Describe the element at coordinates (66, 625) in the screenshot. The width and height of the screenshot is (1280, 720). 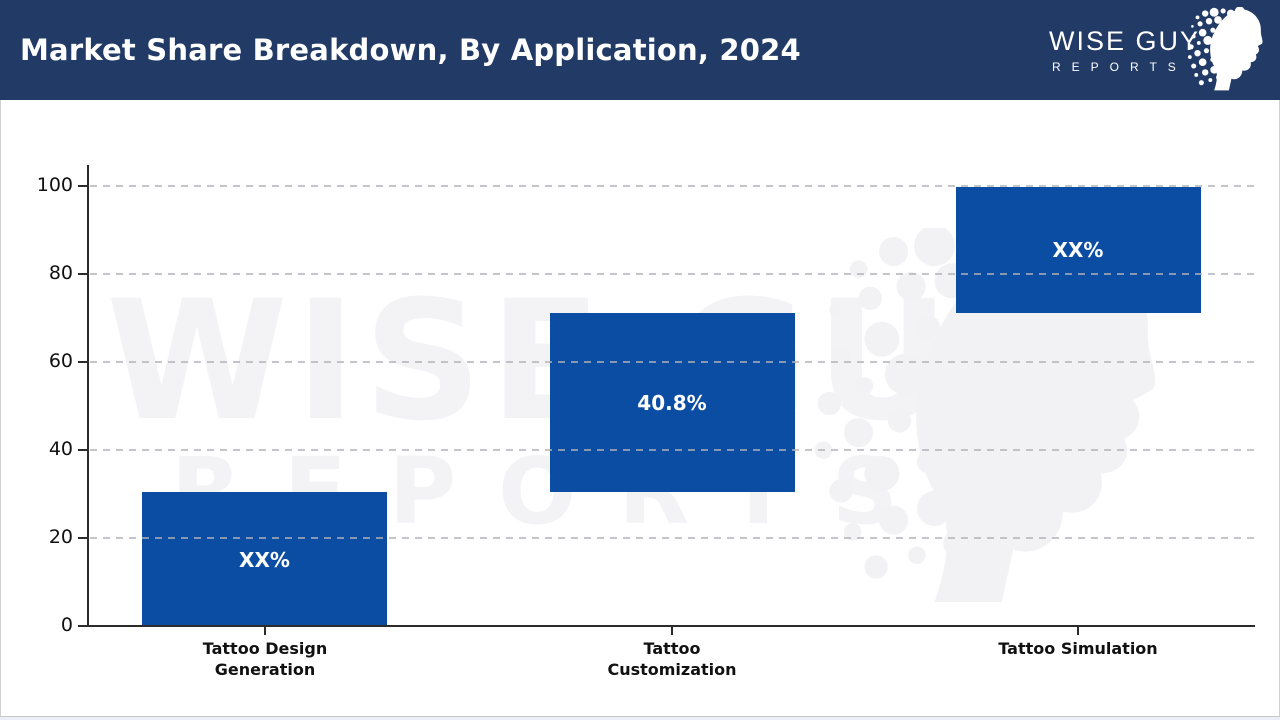
I see `y-tick-label: 0` at that location.